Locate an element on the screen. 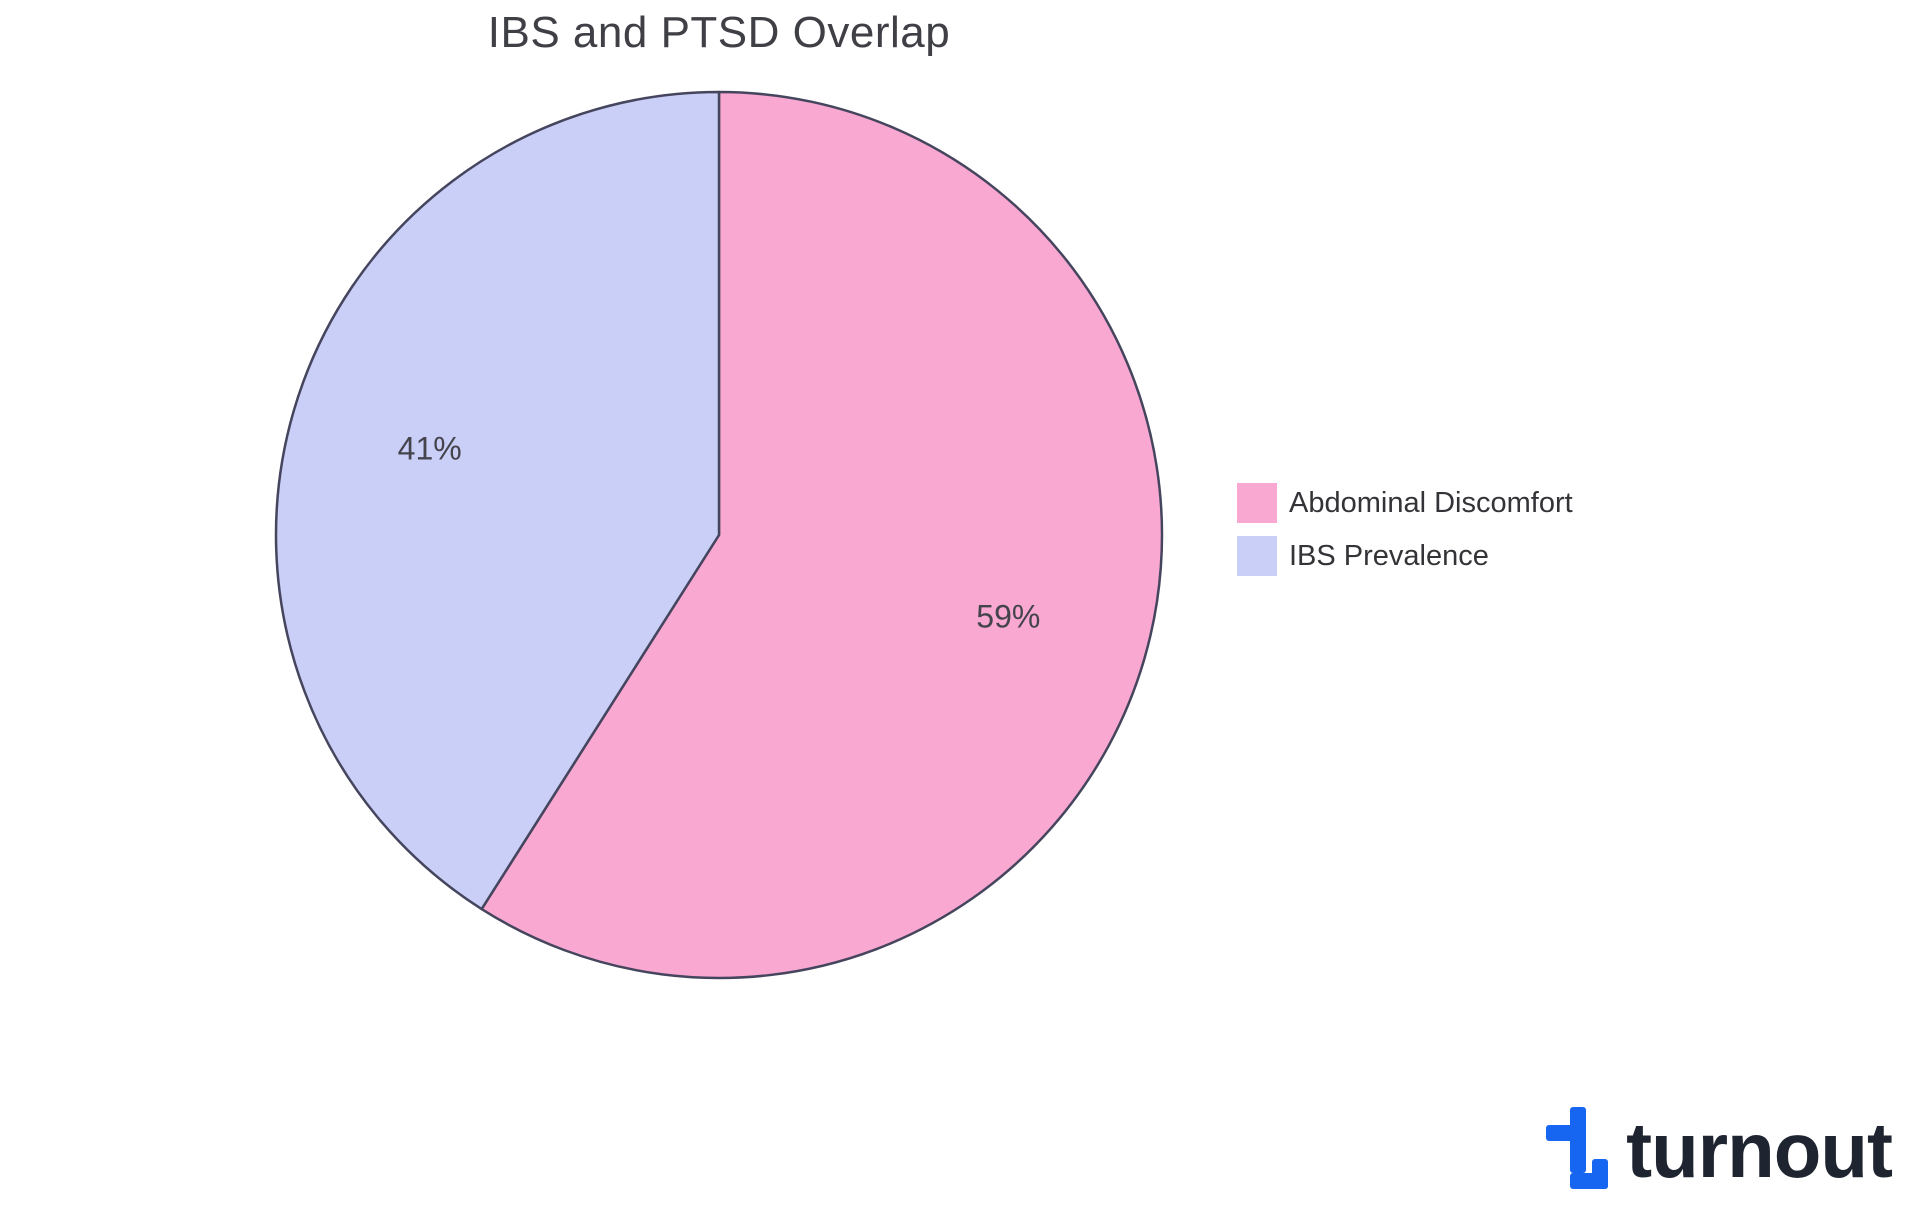 This screenshot has width=1920, height=1215. legend-label-abdominal-discomfort: Abdominal Discomfort is located at coordinates (1431, 502).